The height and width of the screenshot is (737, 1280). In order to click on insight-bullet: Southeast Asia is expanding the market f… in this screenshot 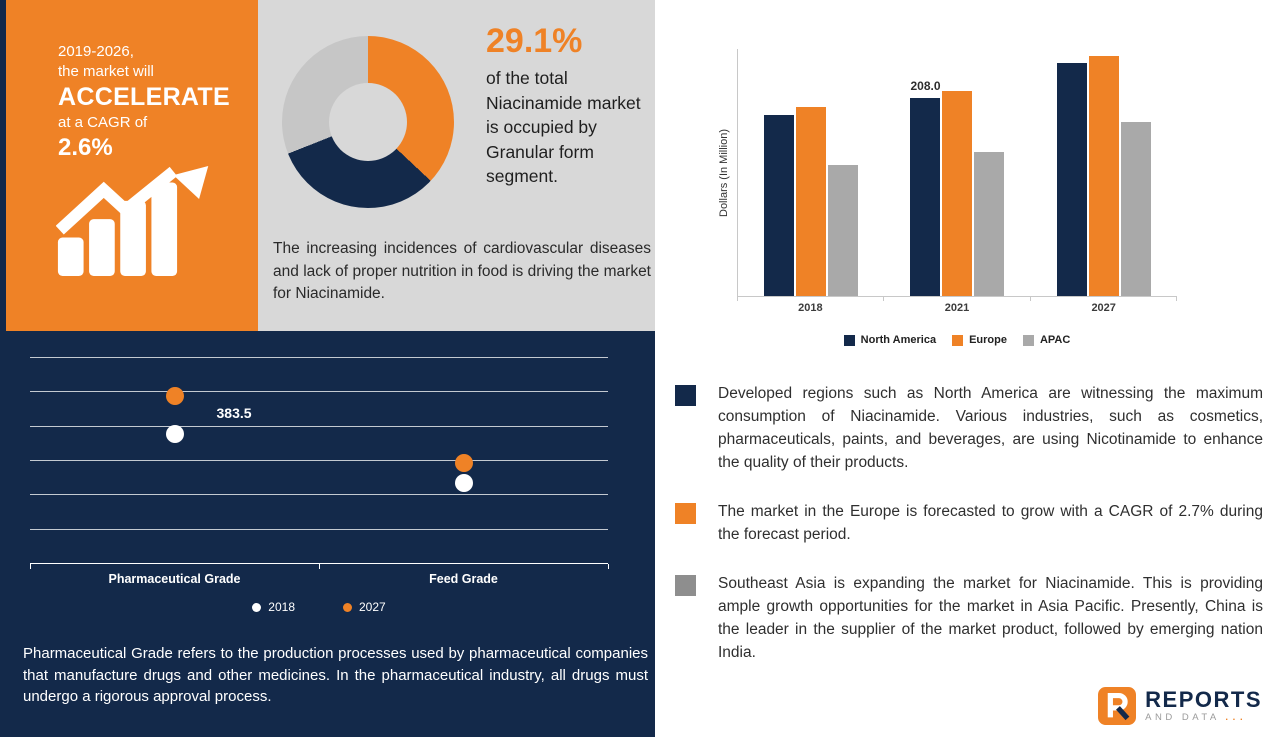, I will do `click(969, 618)`.